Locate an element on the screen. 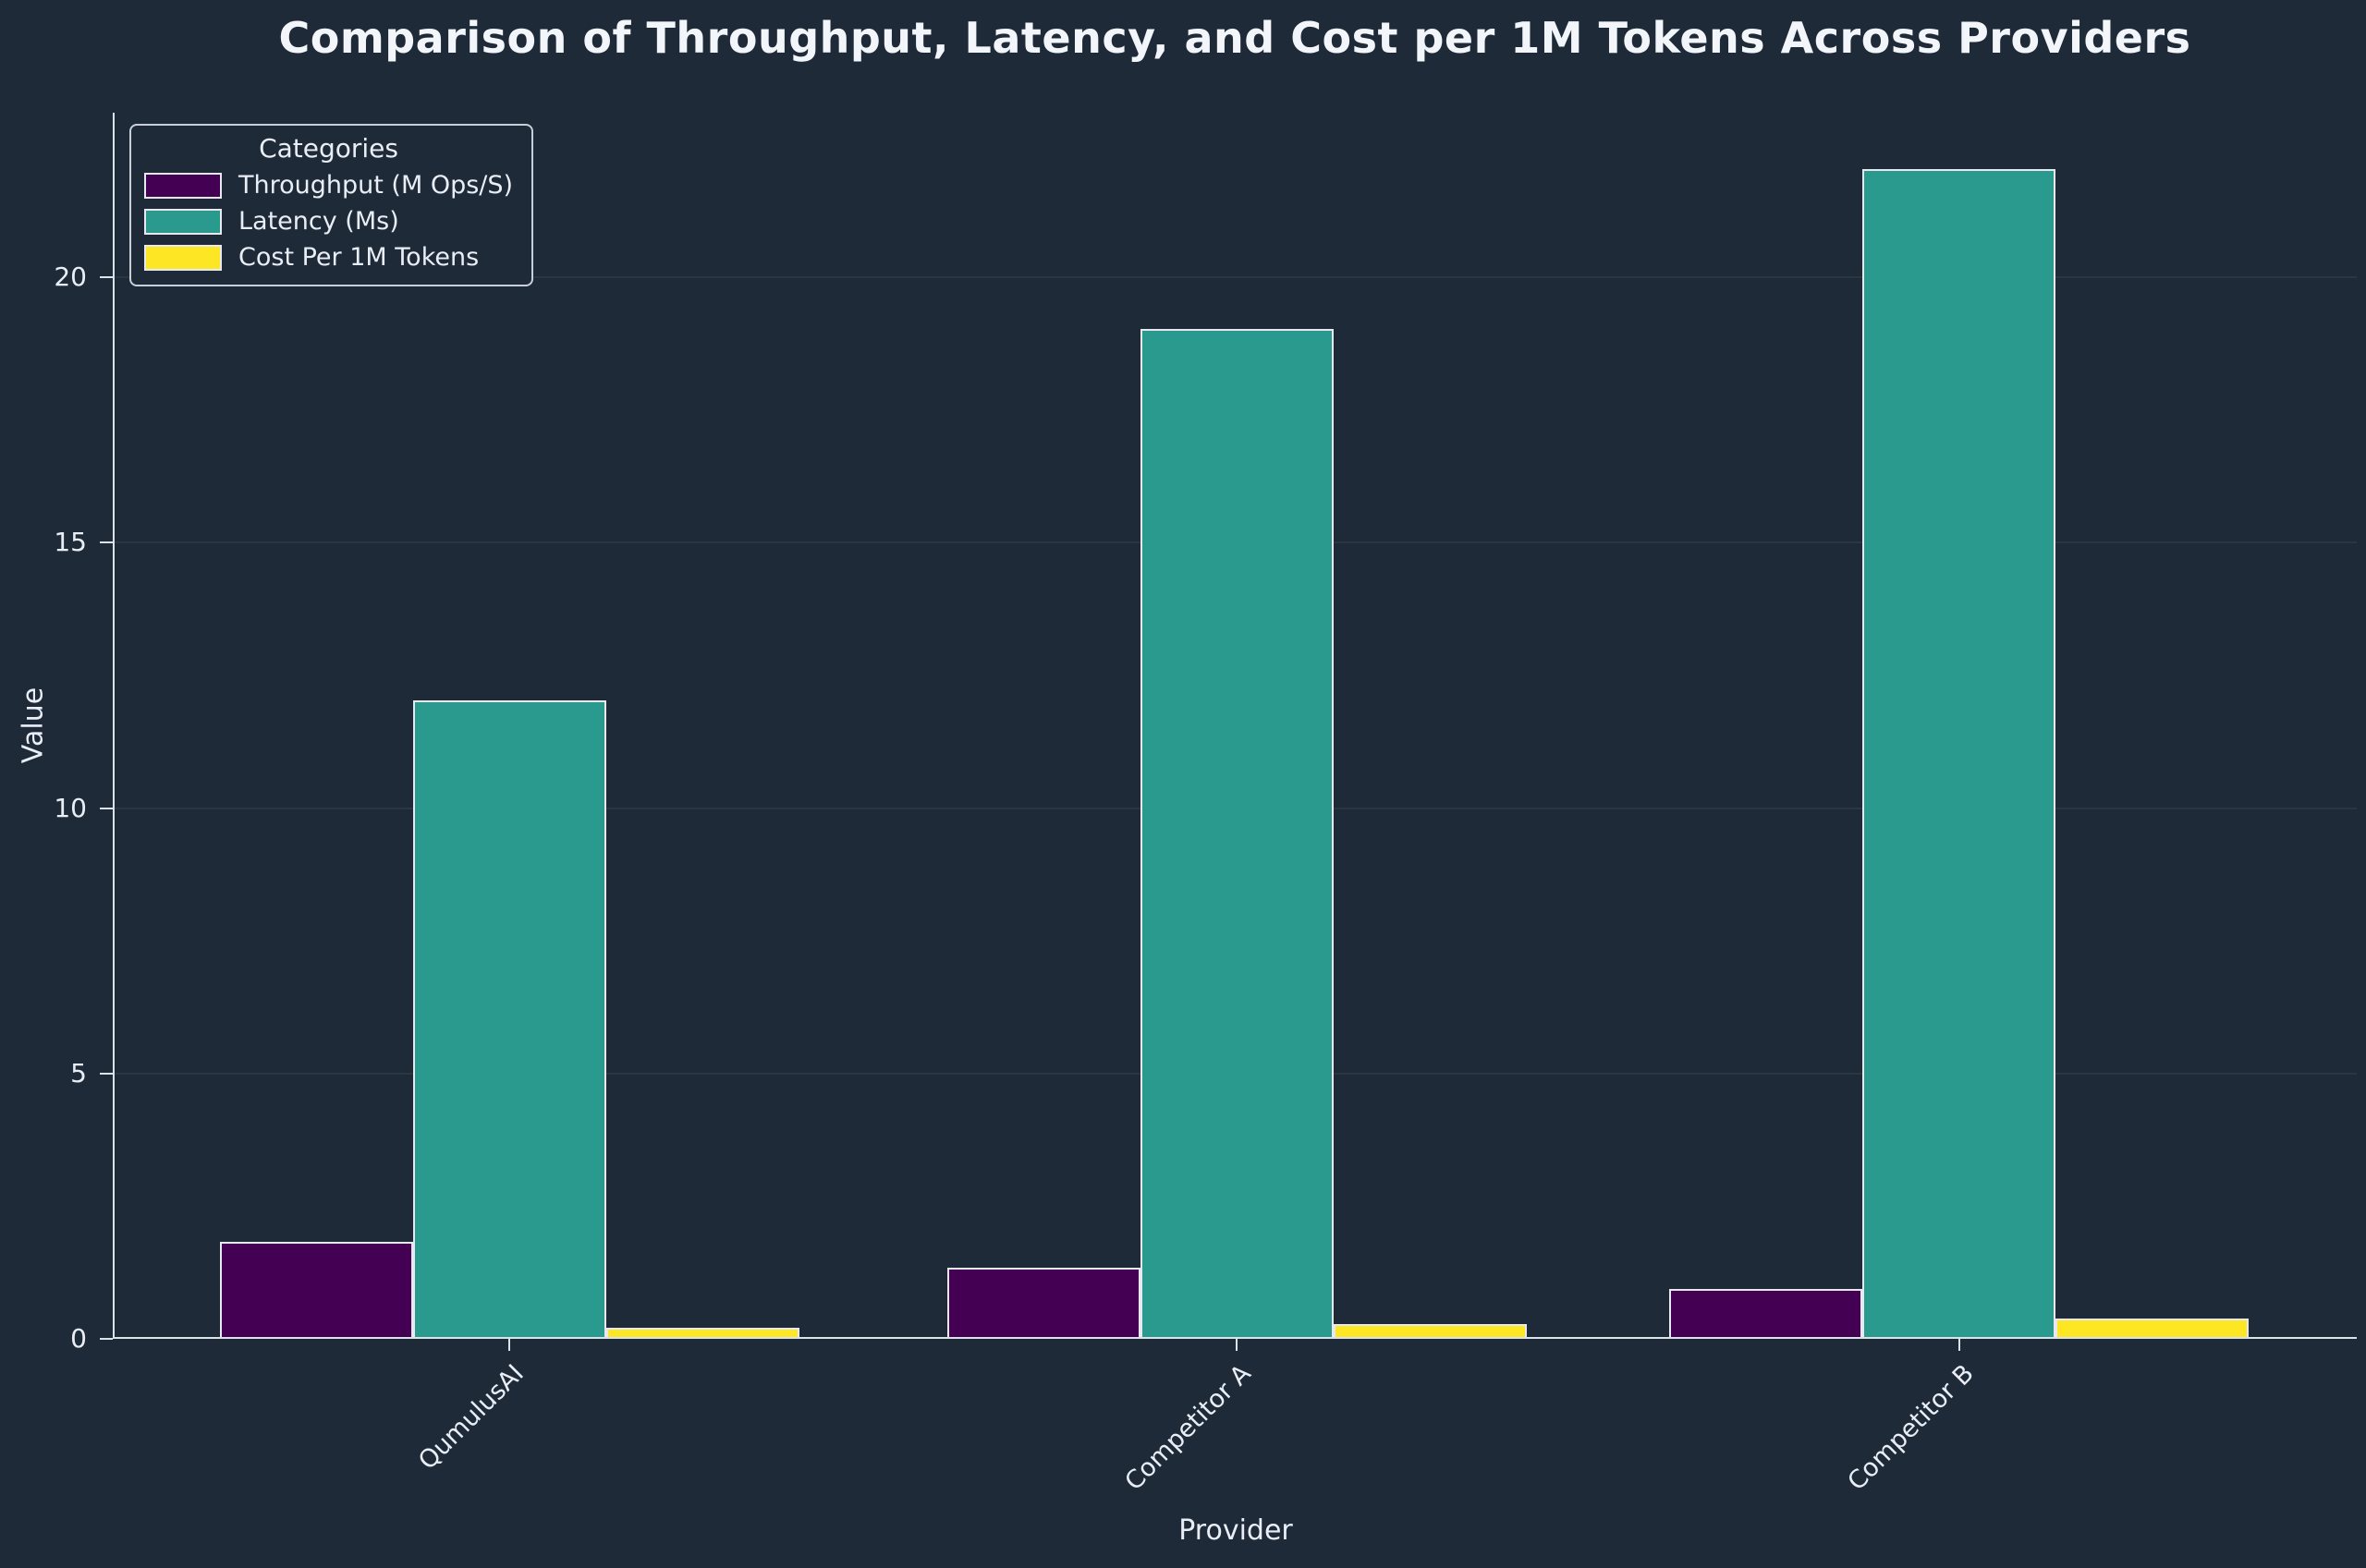  x-axis-label: Provider is located at coordinates (1235, 1530).